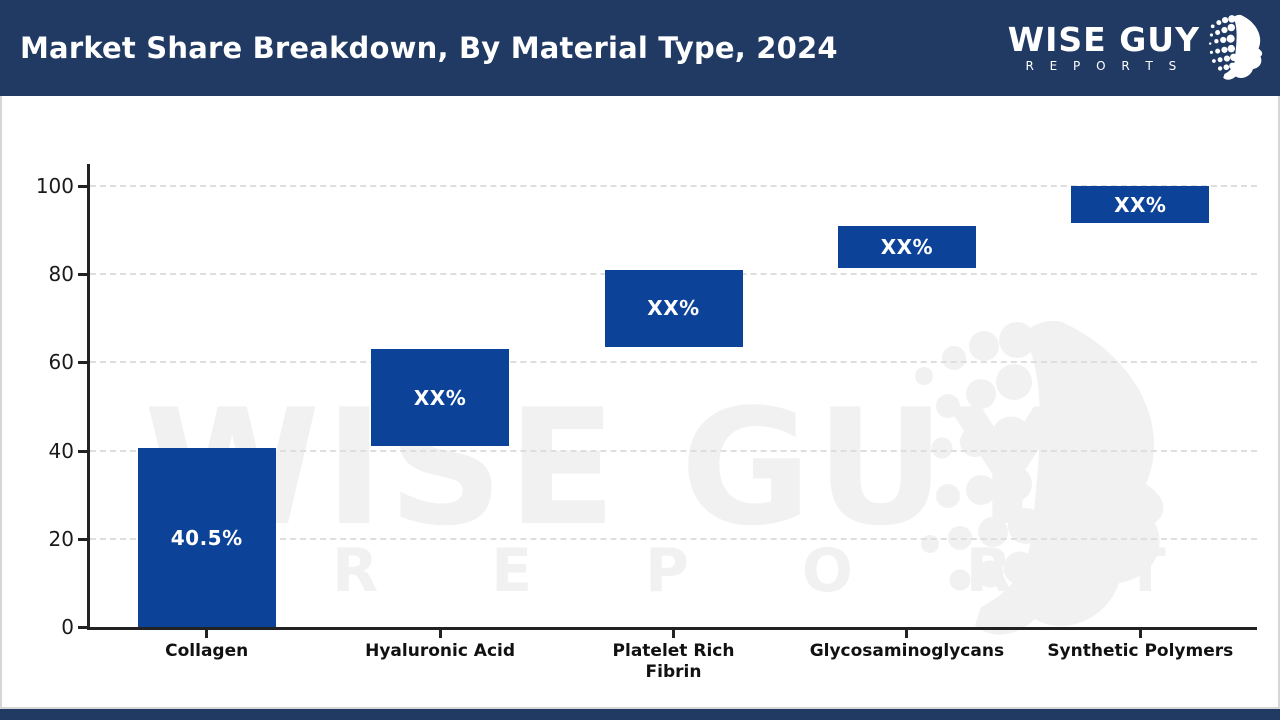 The width and height of the screenshot is (1280, 720). I want to click on logo-subtitle: R E P O R T S, so click(1104, 65).